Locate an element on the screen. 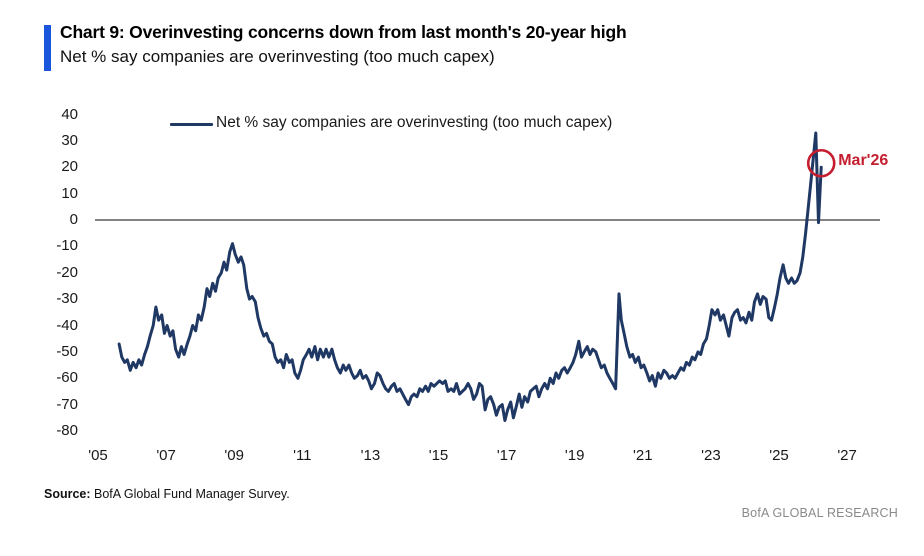 The width and height of the screenshot is (924, 556). title-accent-bar is located at coordinates (47, 48).